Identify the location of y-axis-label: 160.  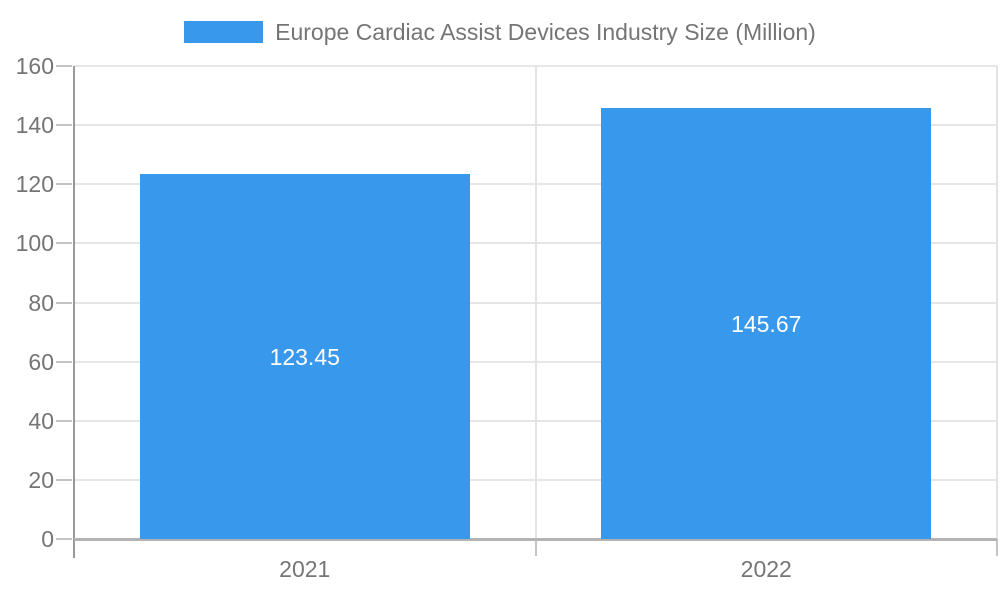
(34, 66).